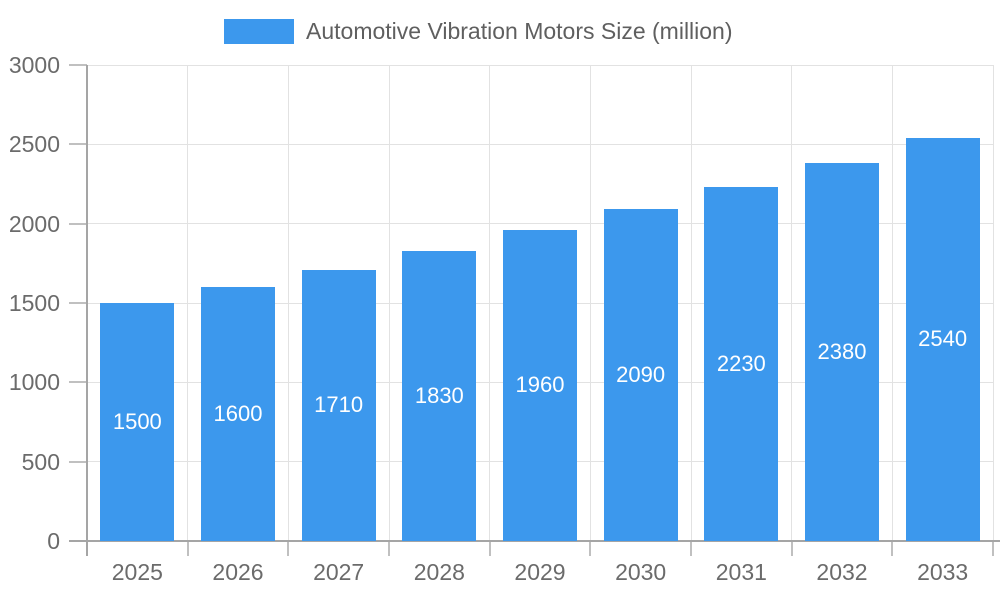 The width and height of the screenshot is (1000, 600). Describe the element at coordinates (34, 65) in the screenshot. I see `y-axis-label: 3000` at that location.